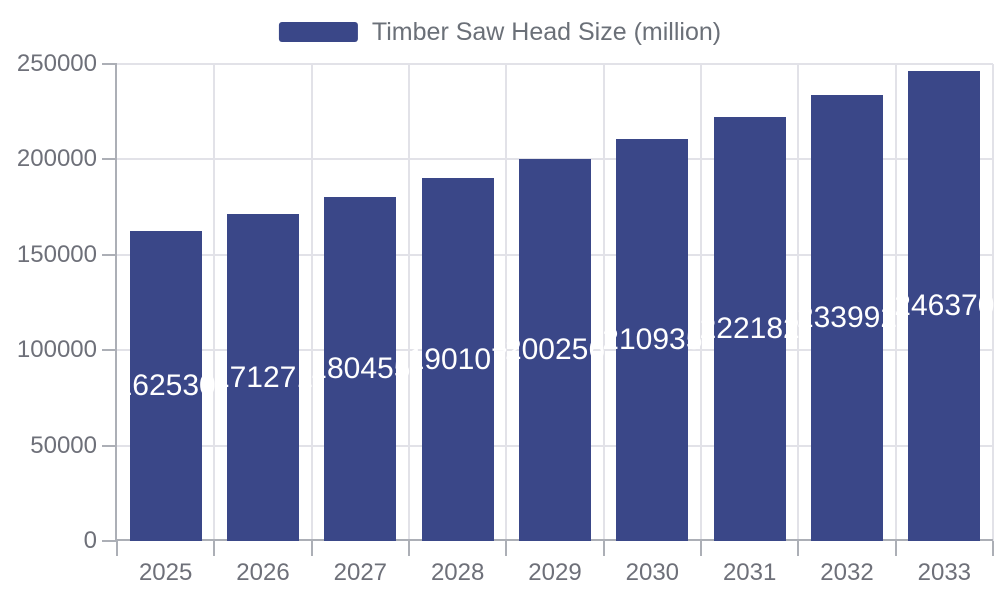 The height and width of the screenshot is (600, 1000). What do you see at coordinates (652, 572) in the screenshot?
I see `x-axis-tick-label: 2030` at bounding box center [652, 572].